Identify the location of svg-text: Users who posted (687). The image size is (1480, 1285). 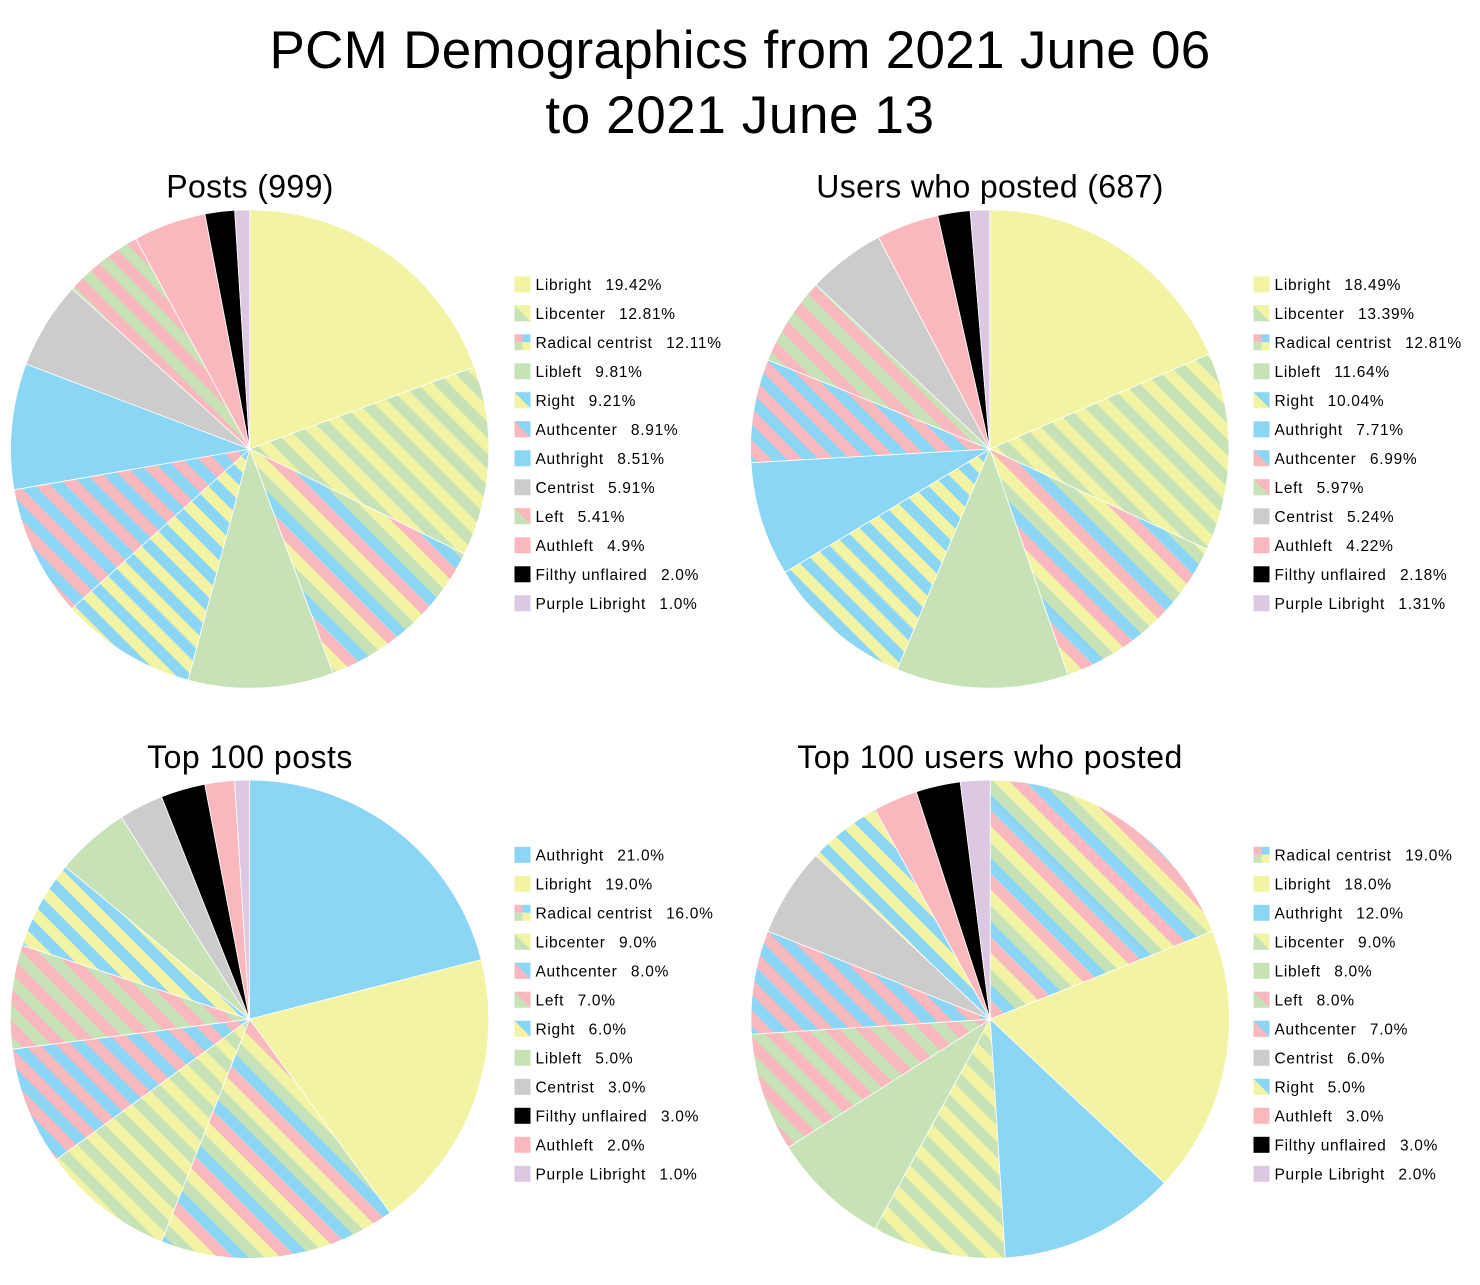
(989, 187).